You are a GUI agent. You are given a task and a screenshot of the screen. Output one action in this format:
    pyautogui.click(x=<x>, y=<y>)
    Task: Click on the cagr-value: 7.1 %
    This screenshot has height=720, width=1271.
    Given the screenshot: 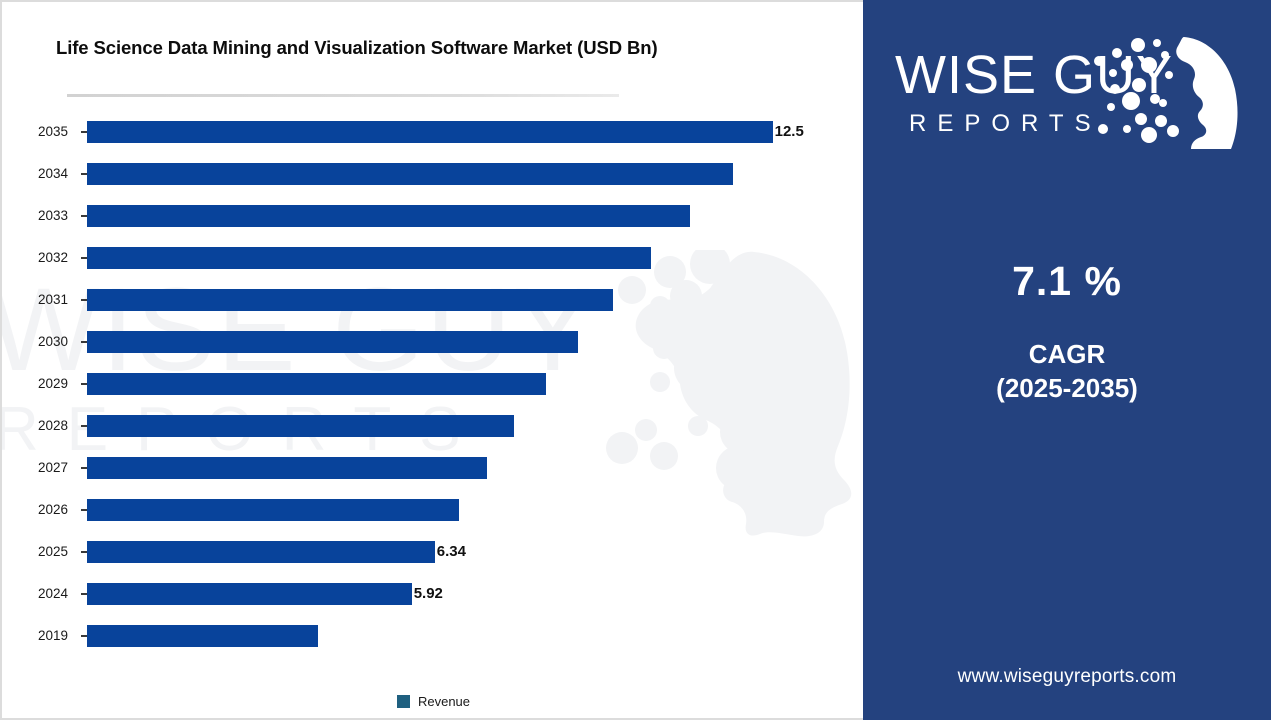 What is the action you would take?
    pyautogui.click(x=1067, y=281)
    